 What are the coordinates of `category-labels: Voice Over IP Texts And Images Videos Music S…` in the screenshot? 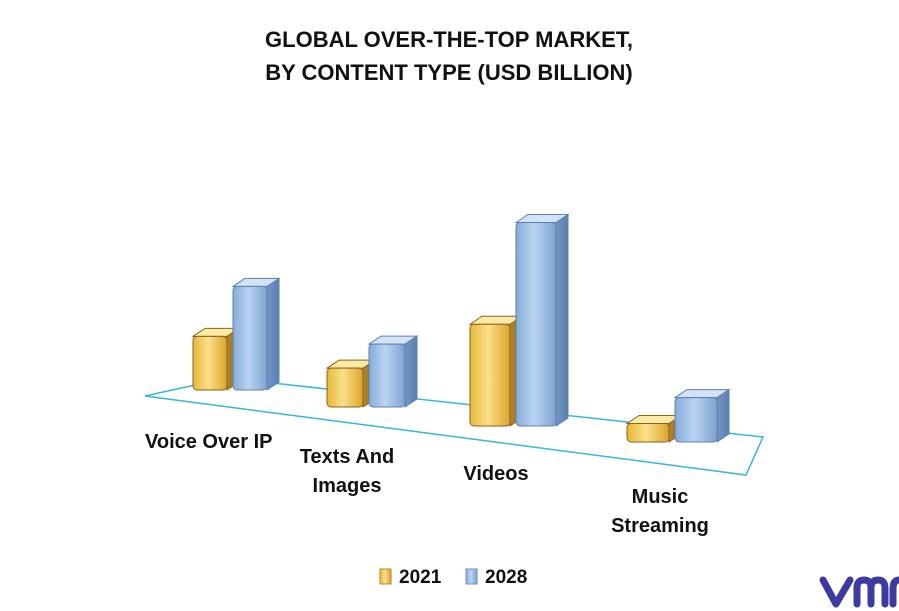 It's located at (427, 484).